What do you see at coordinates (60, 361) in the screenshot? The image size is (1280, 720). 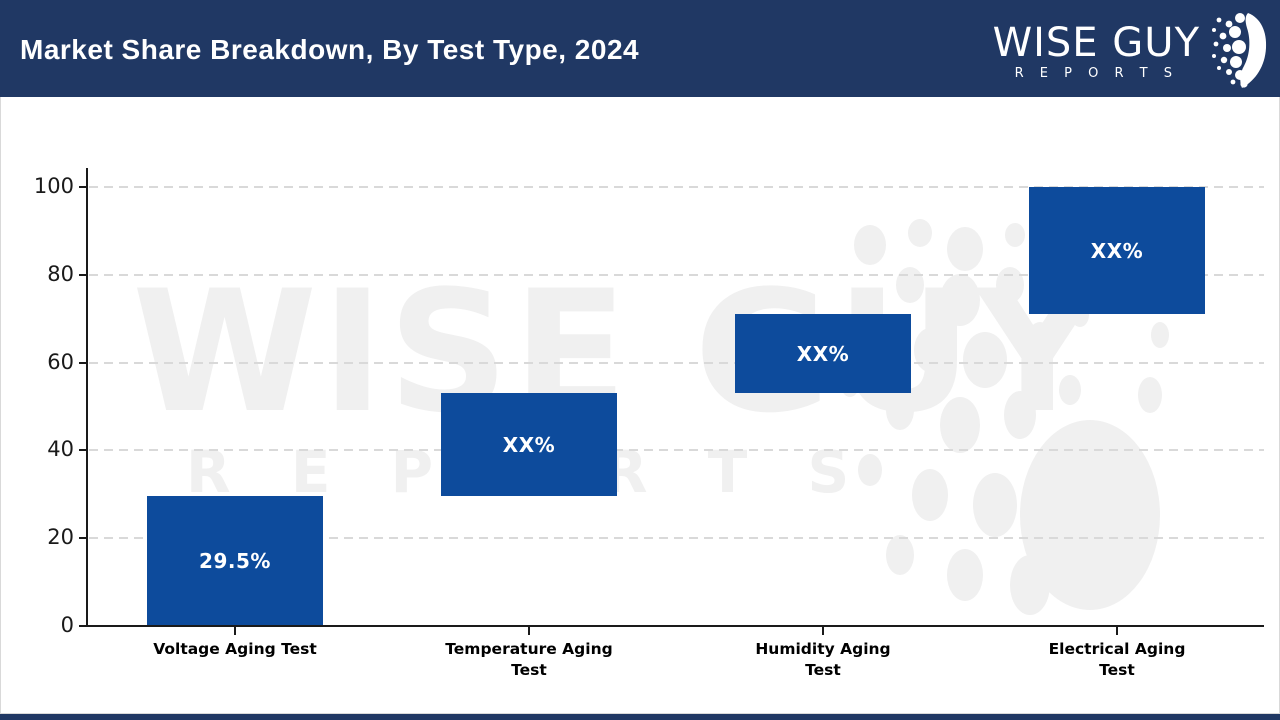 I see `y-tick-label: 60` at bounding box center [60, 361].